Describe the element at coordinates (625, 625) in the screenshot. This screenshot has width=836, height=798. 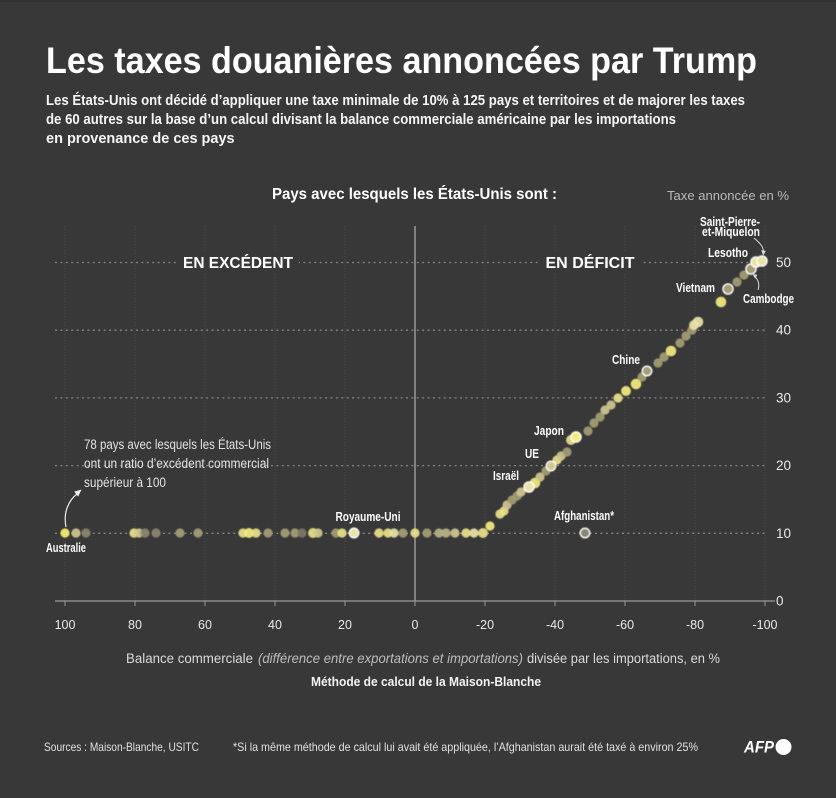
I see `svg-text: -60` at that location.